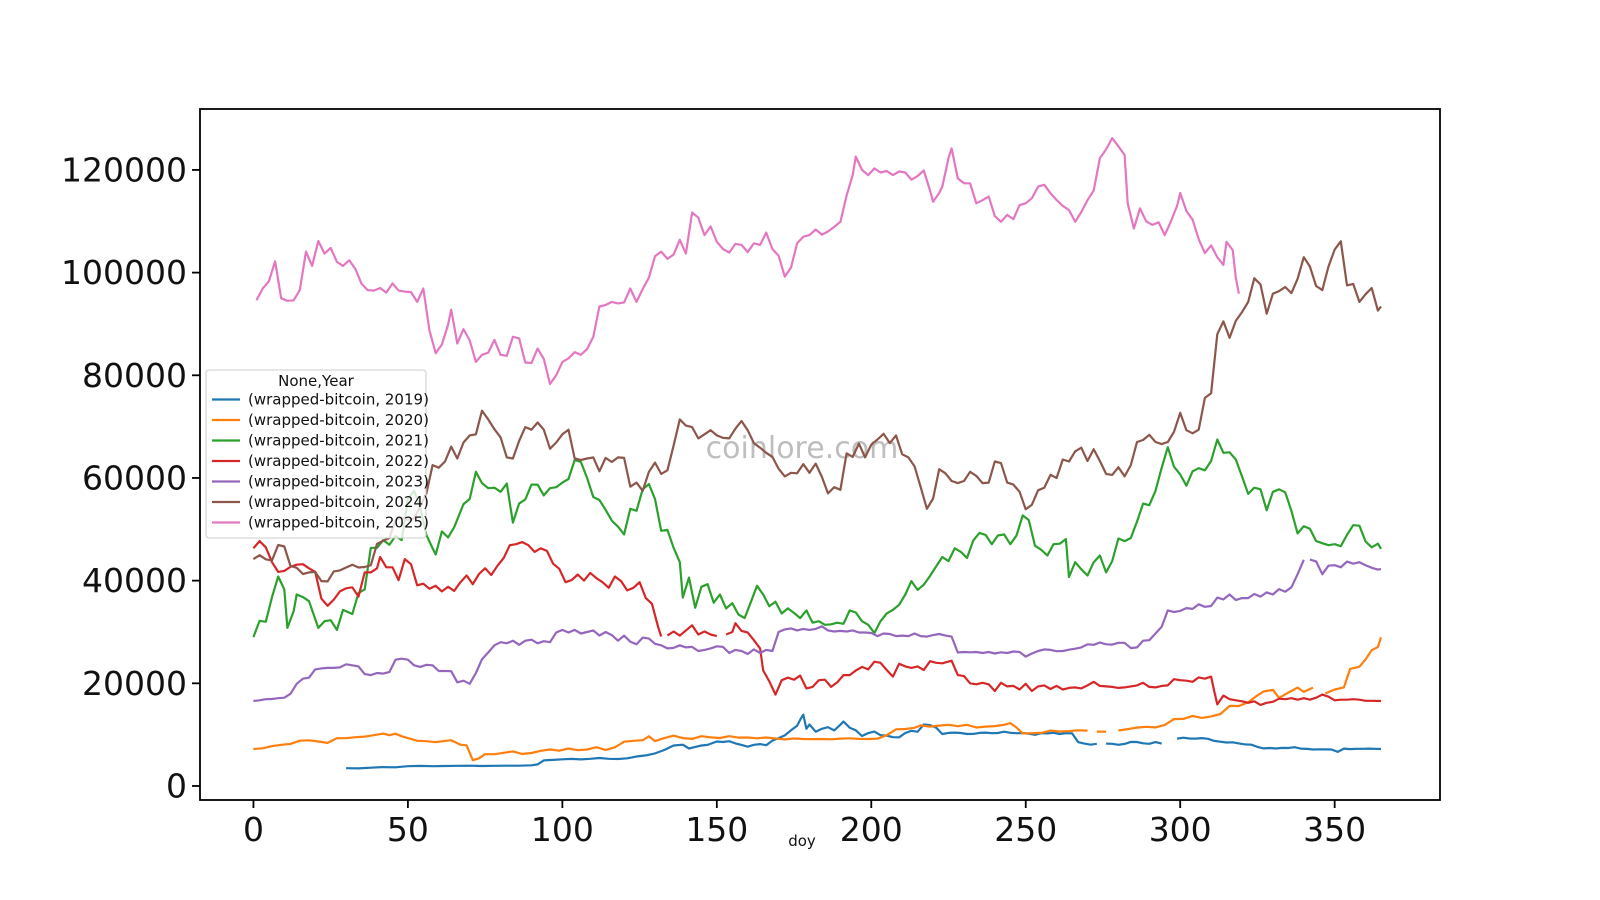  I want to click on series-line-wrapped-bitcoin-2020, so click(818, 699).